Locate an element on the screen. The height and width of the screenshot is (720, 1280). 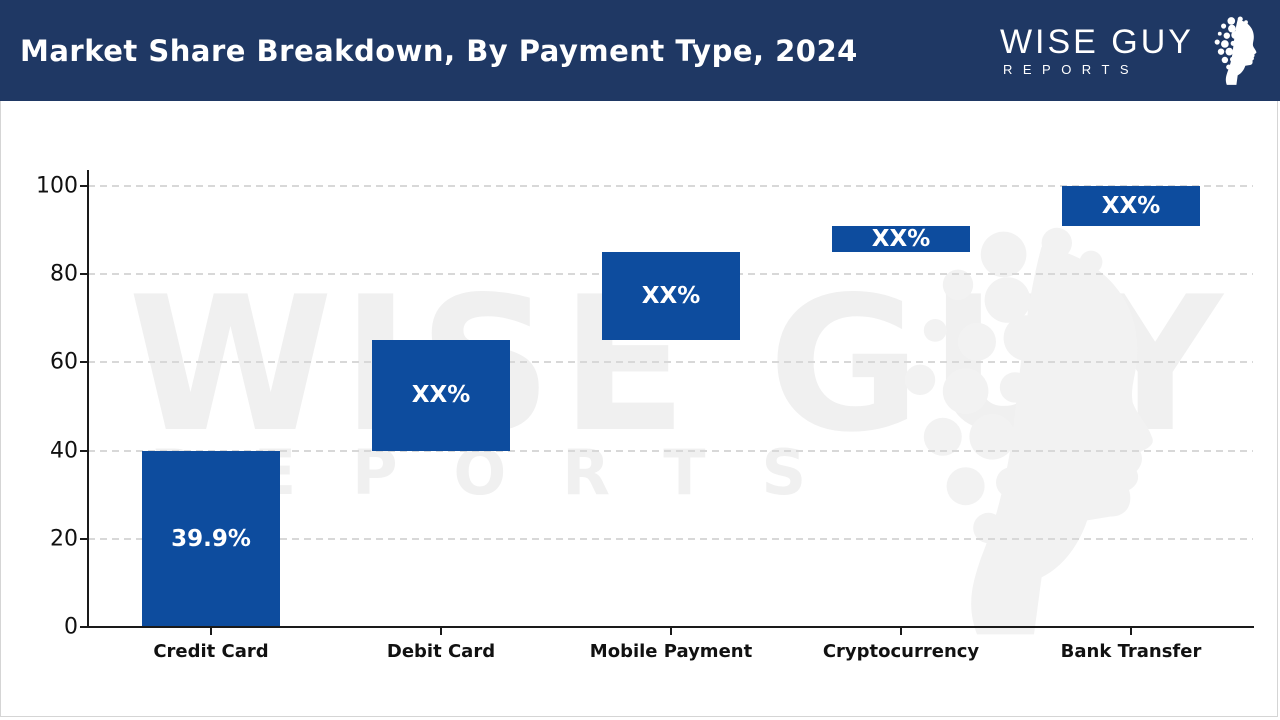
x-tick-cryptocurrency is located at coordinates (901, 631).